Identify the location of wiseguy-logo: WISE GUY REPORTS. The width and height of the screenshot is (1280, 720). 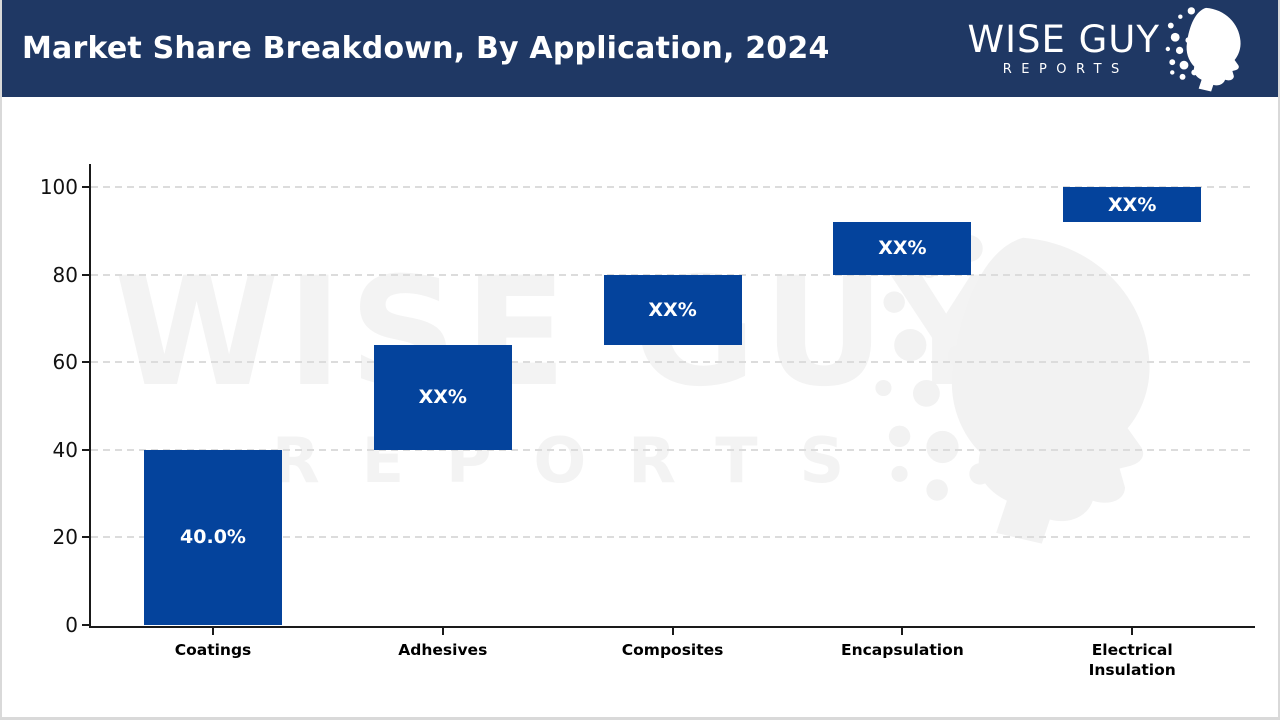
(1110, 49).